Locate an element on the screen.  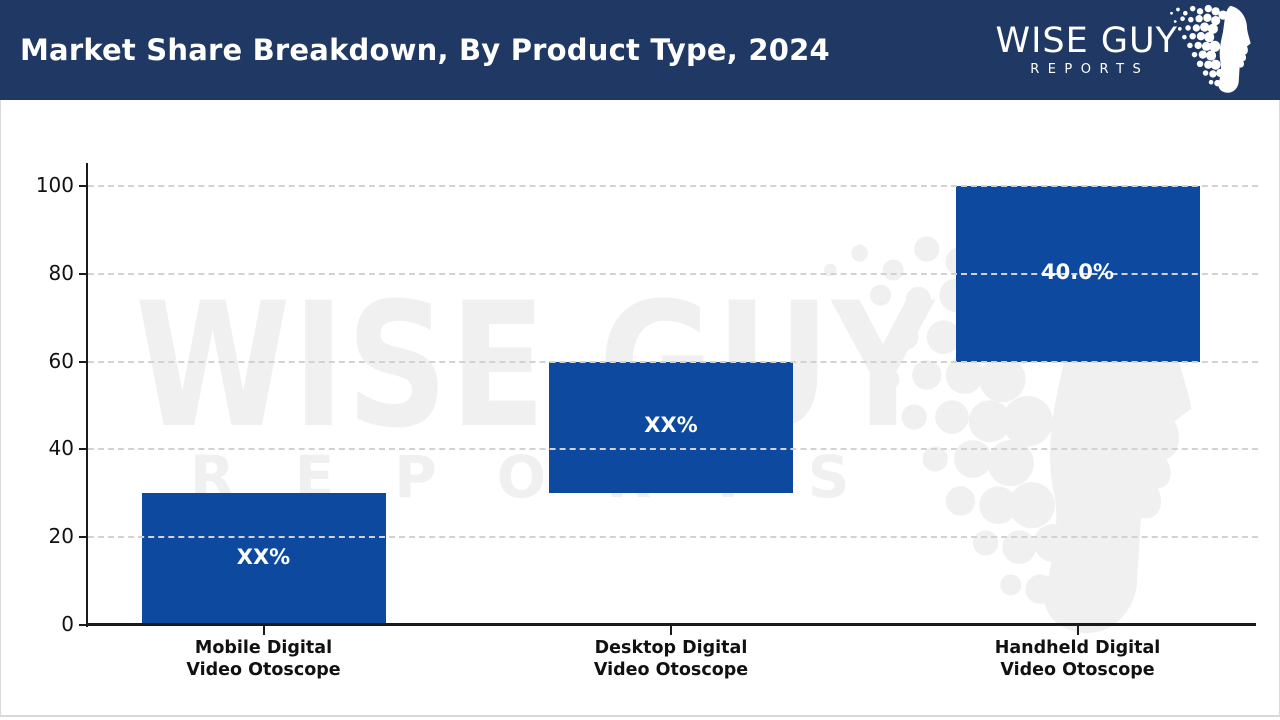
x-axis-category-label: Handheld Digital Video Otoscope is located at coordinates (1078, 660).